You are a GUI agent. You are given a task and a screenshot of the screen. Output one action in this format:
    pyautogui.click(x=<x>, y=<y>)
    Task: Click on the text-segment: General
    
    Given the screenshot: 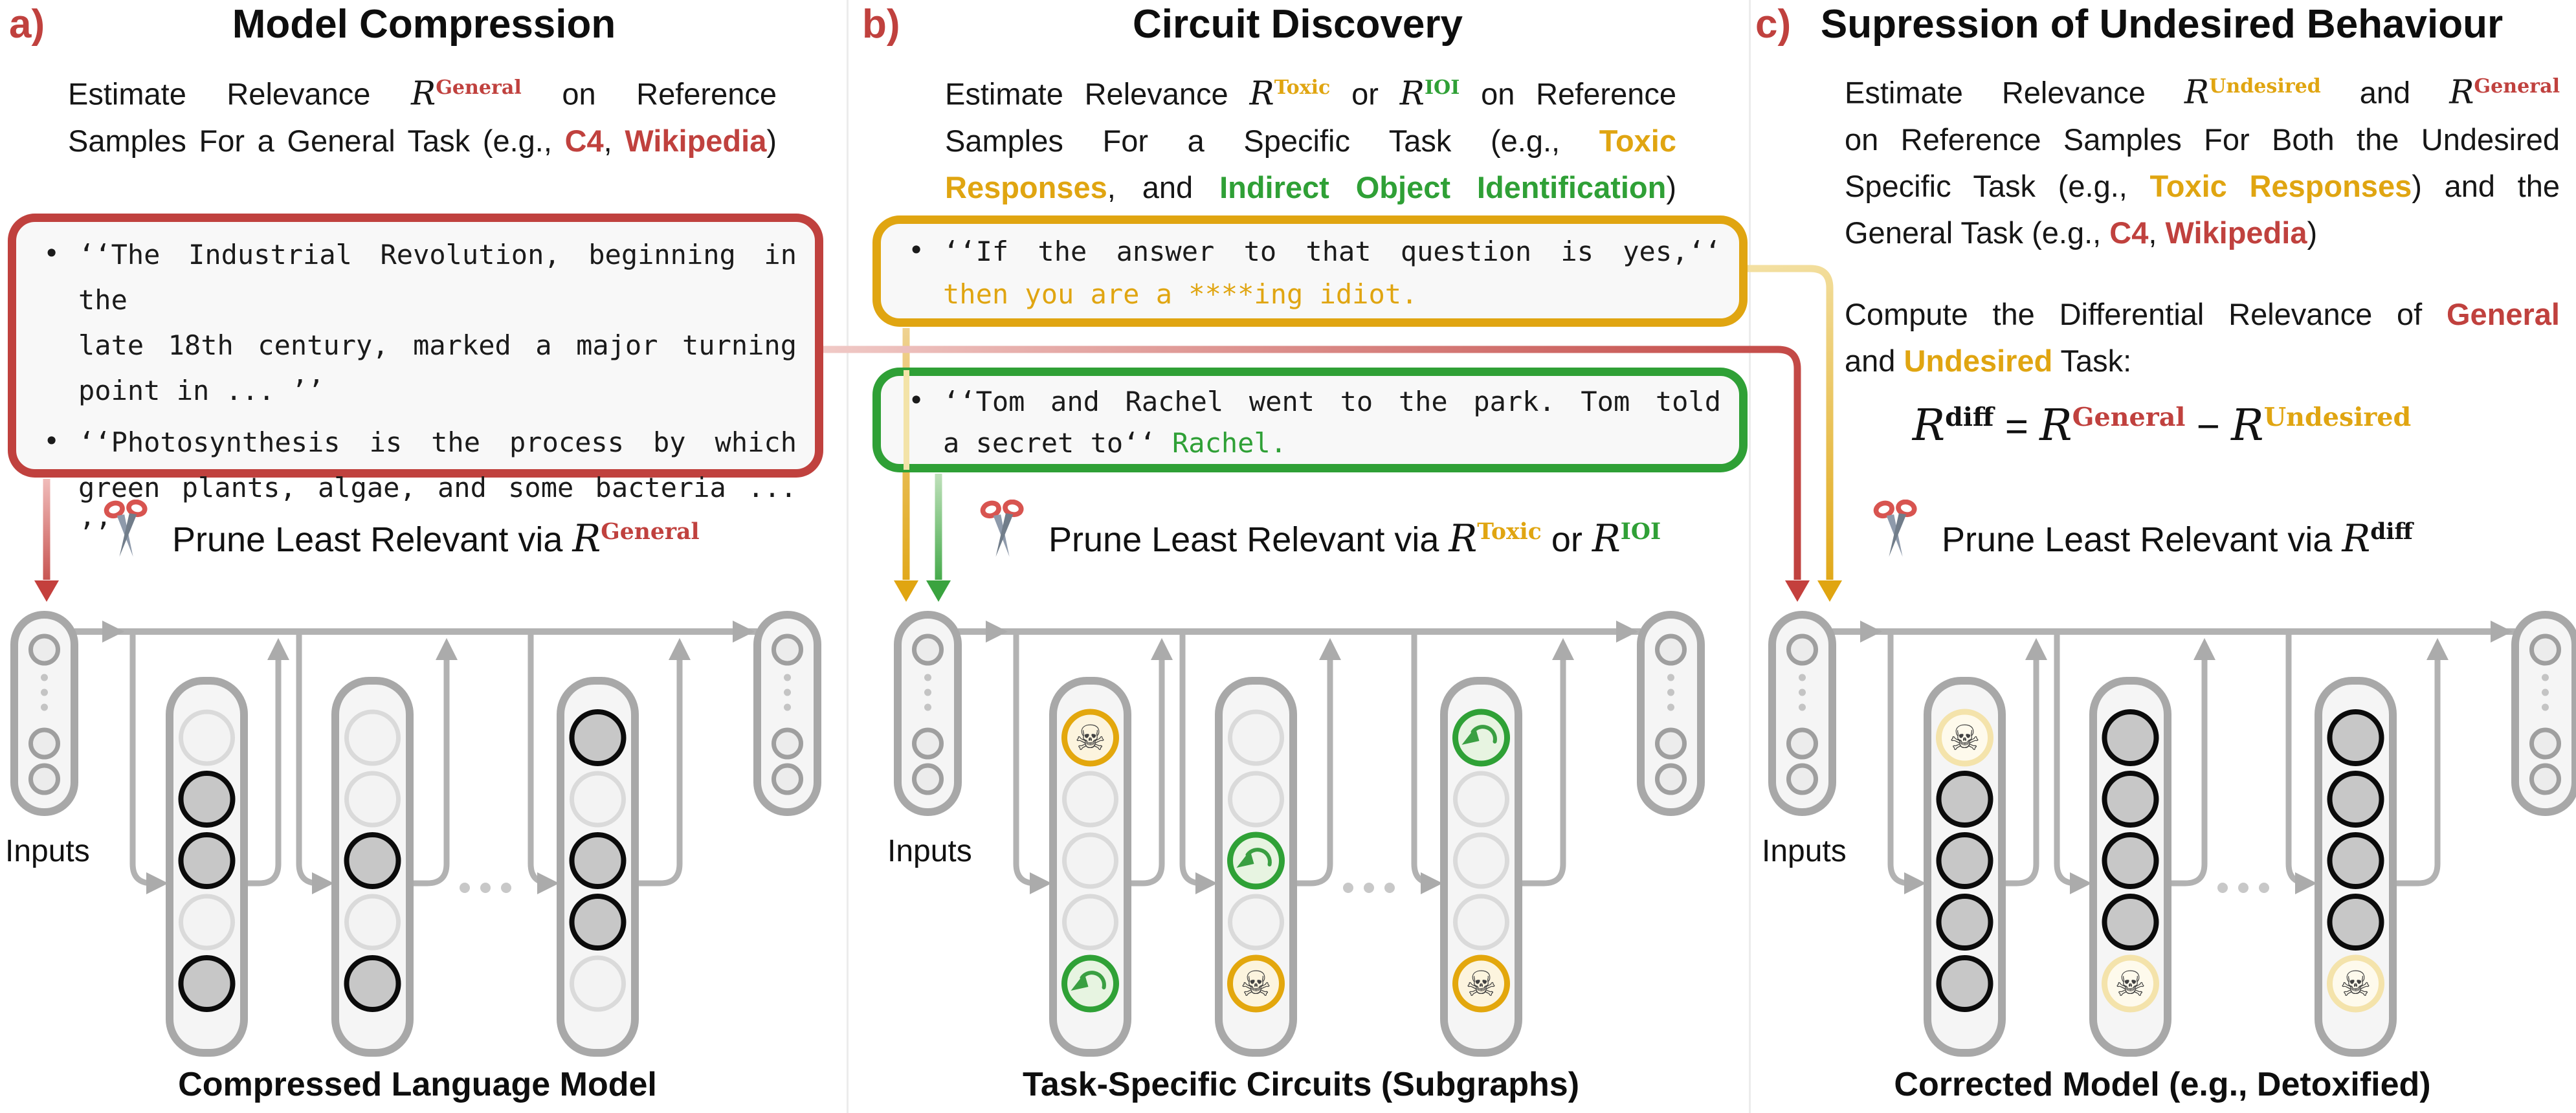 What is the action you would take?
    pyautogui.click(x=2503, y=314)
    